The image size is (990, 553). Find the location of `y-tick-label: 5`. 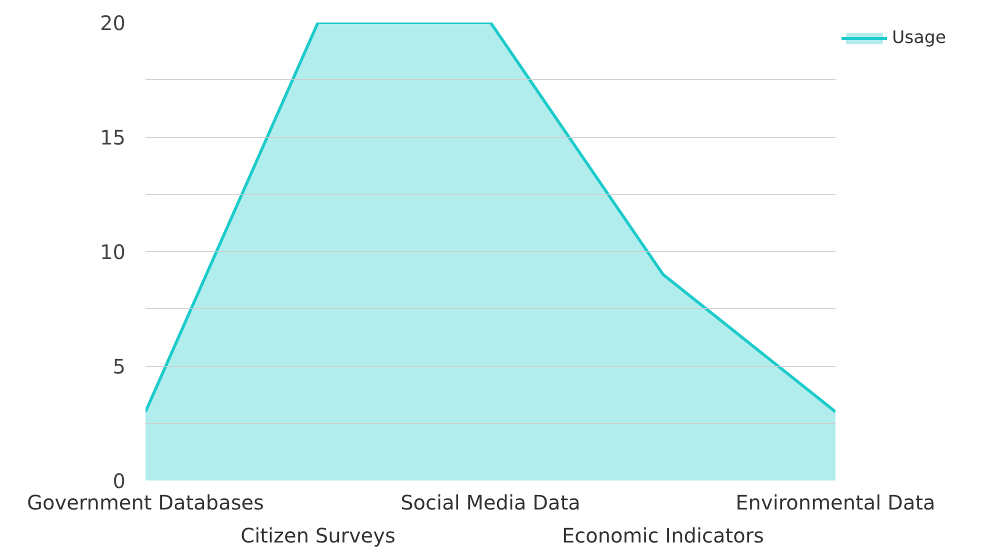

y-tick-label: 5 is located at coordinates (119, 366).